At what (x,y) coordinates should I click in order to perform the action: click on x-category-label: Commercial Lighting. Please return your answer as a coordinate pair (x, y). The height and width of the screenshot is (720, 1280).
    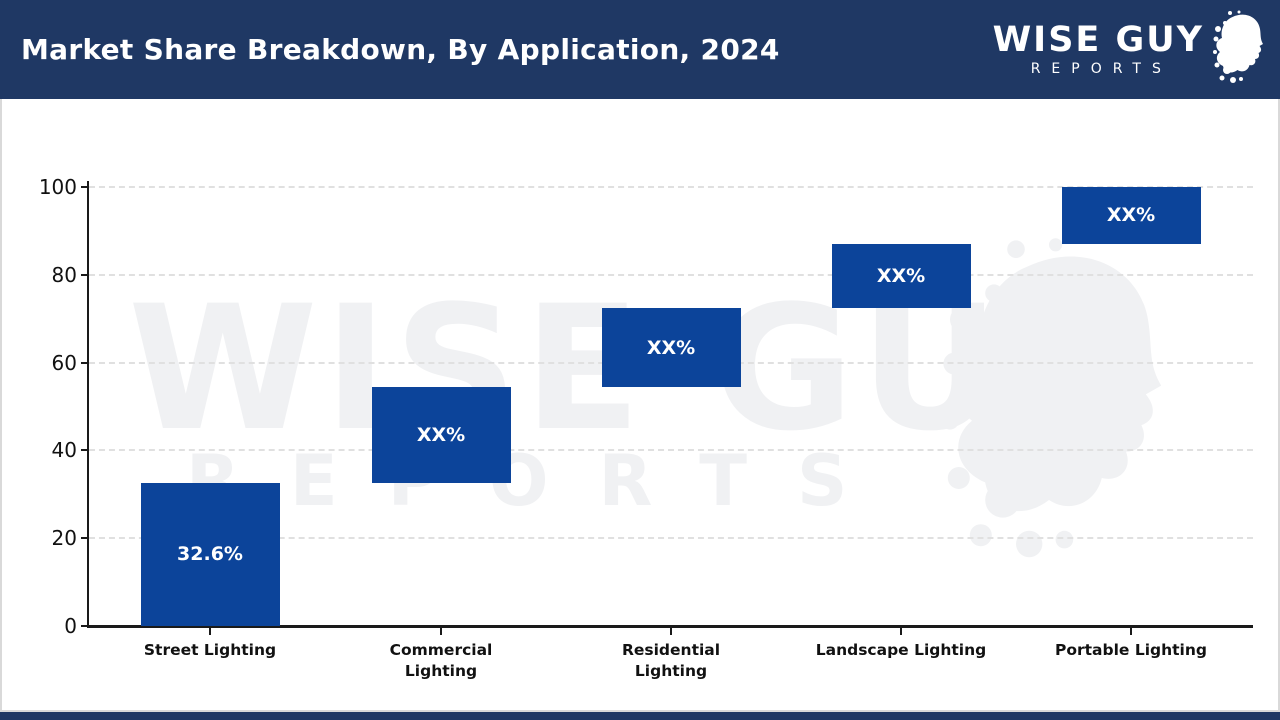
    Looking at the image, I should click on (441, 660).